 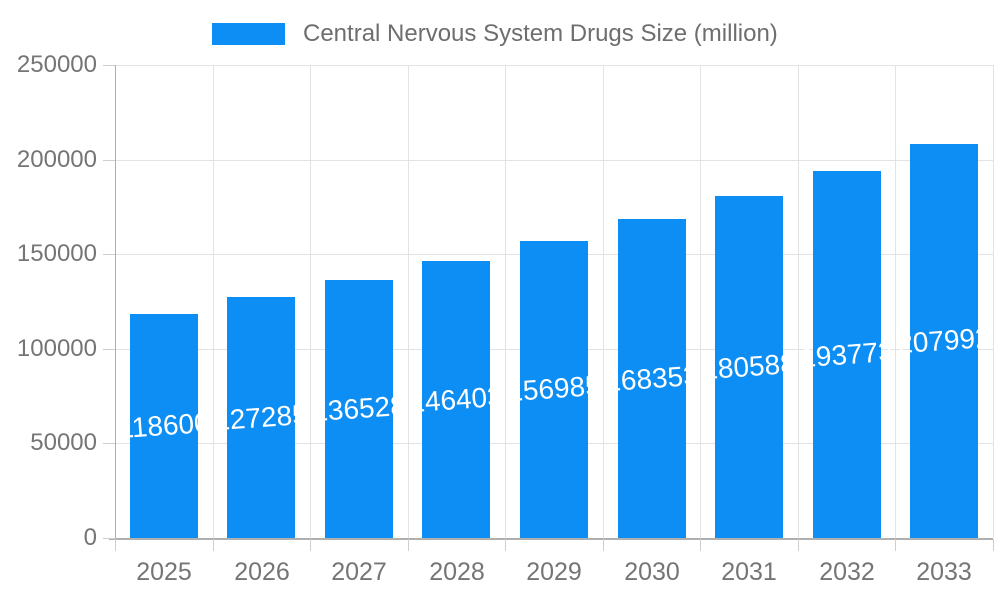 I want to click on y-axis-tick-label: 150000, so click(x=56, y=253).